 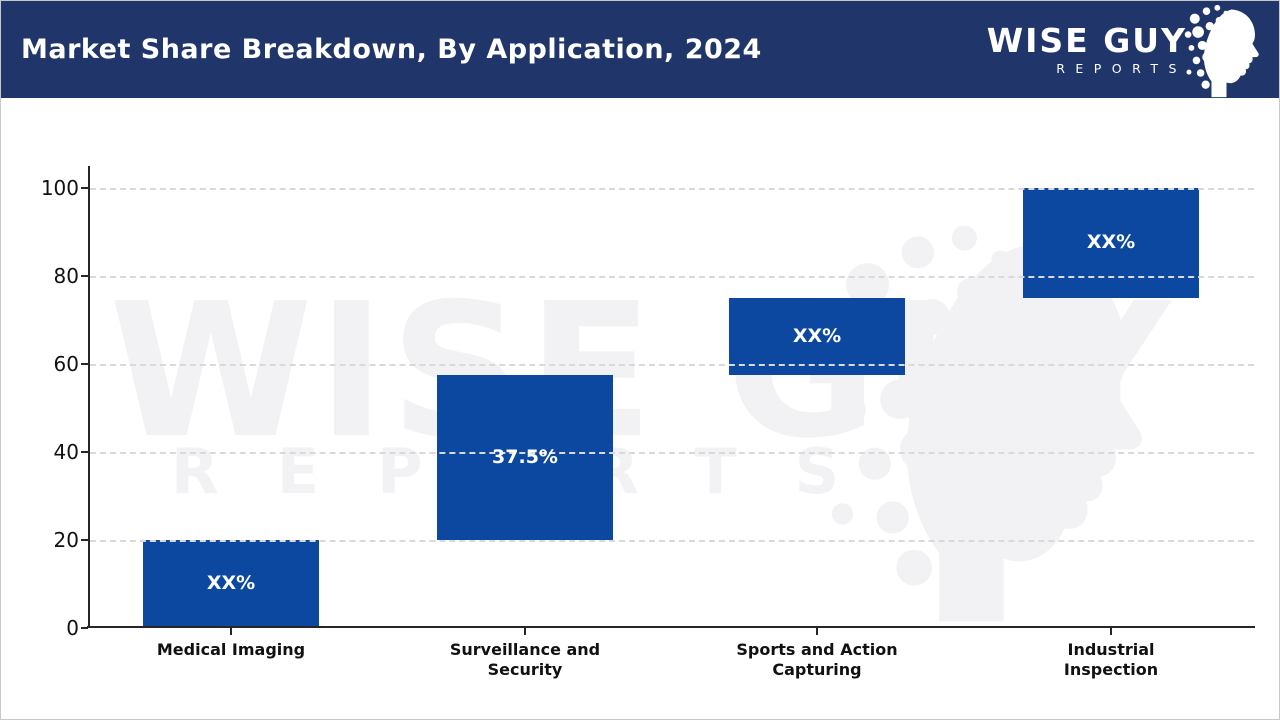 What do you see at coordinates (72, 628) in the screenshot?
I see `y-tick-label-0: 0` at bounding box center [72, 628].